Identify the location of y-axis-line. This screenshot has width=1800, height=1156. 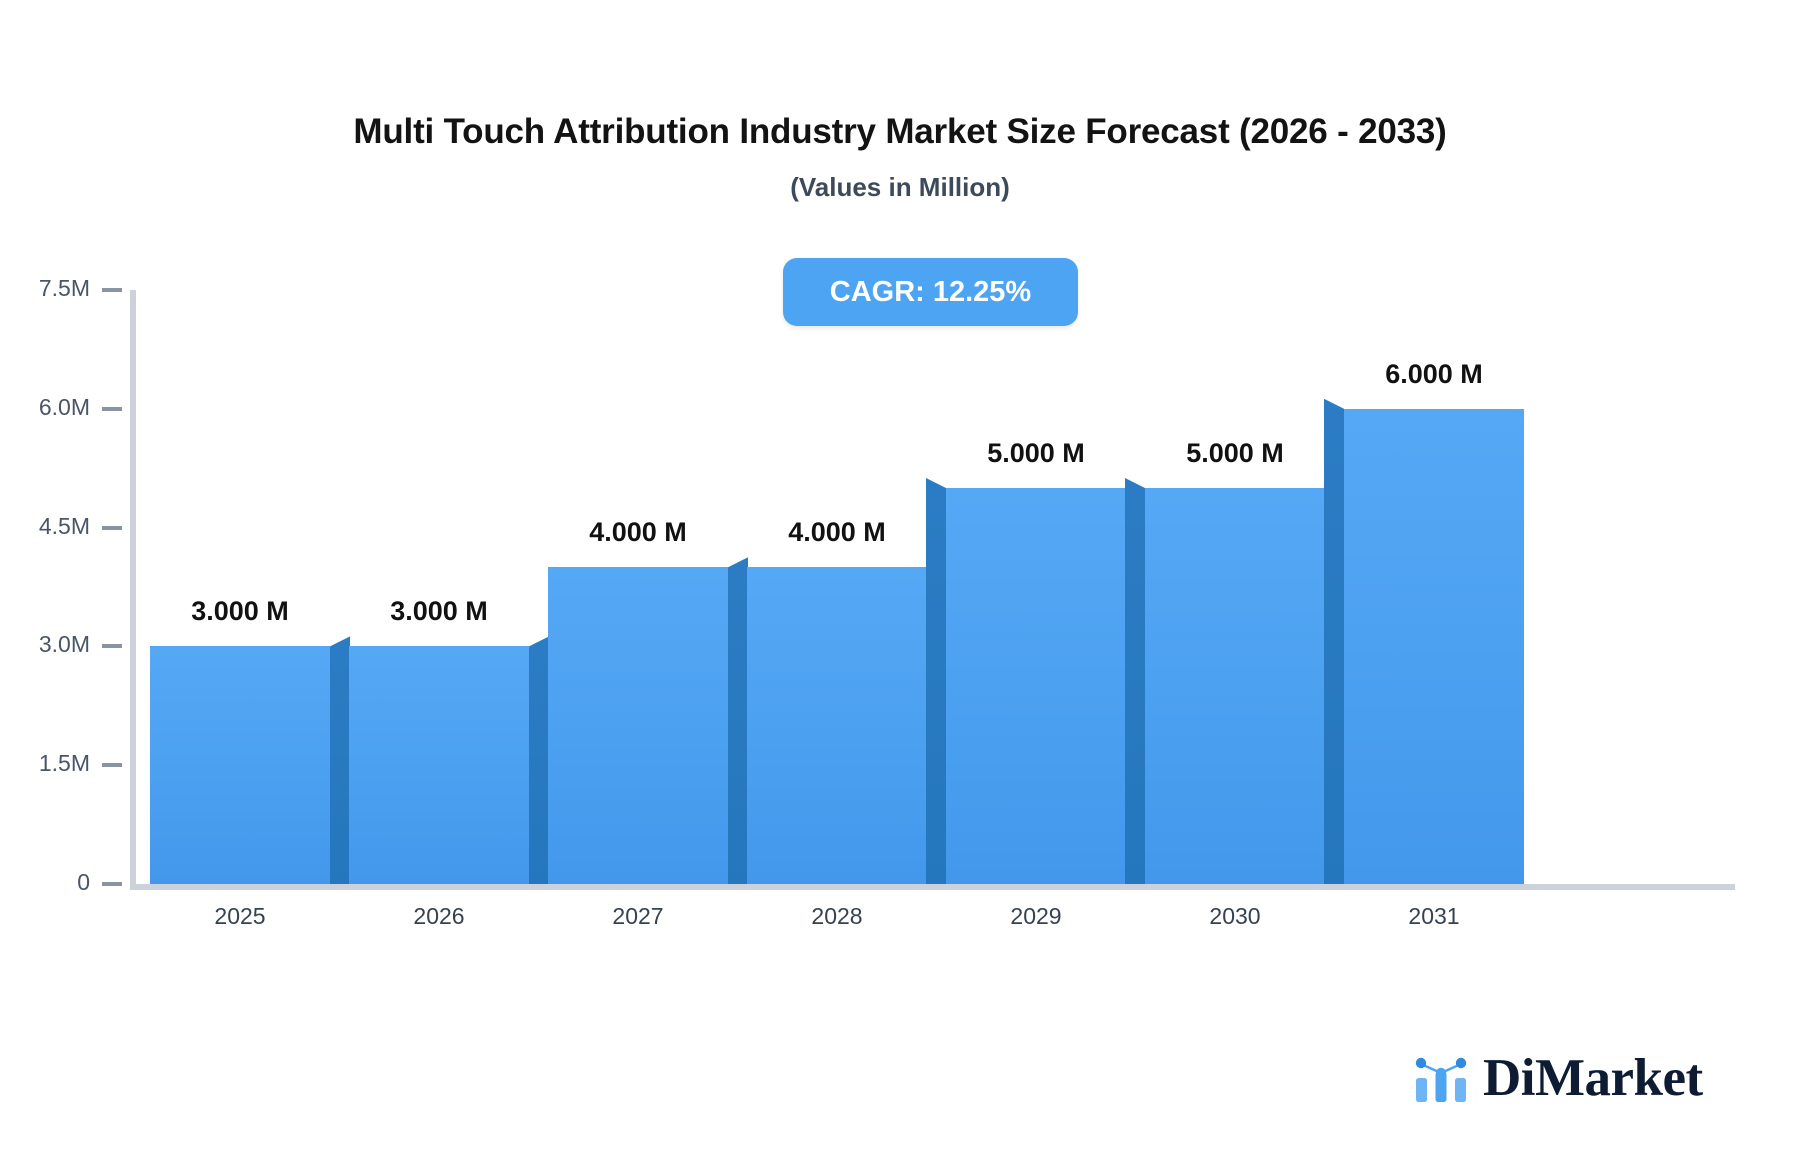
(133, 587).